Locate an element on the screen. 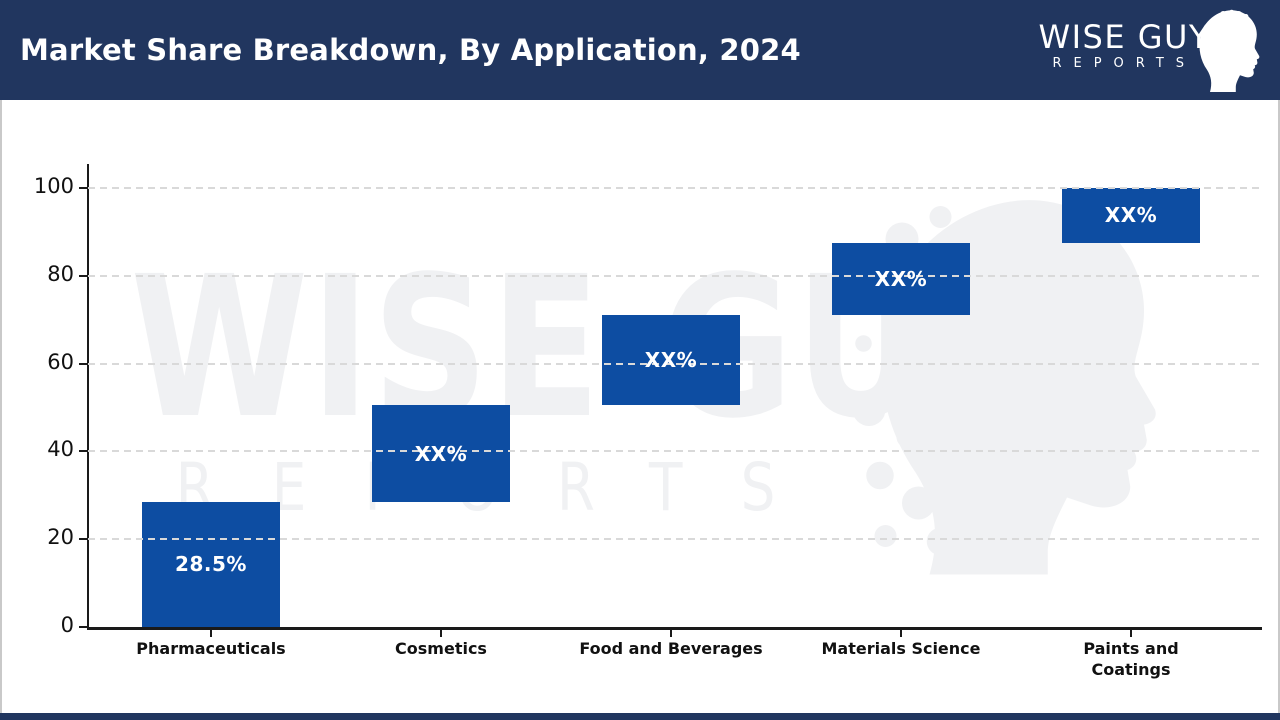 The width and height of the screenshot is (1280, 720). x-axis-category-label: Paints and Coatings is located at coordinates (1131, 659).